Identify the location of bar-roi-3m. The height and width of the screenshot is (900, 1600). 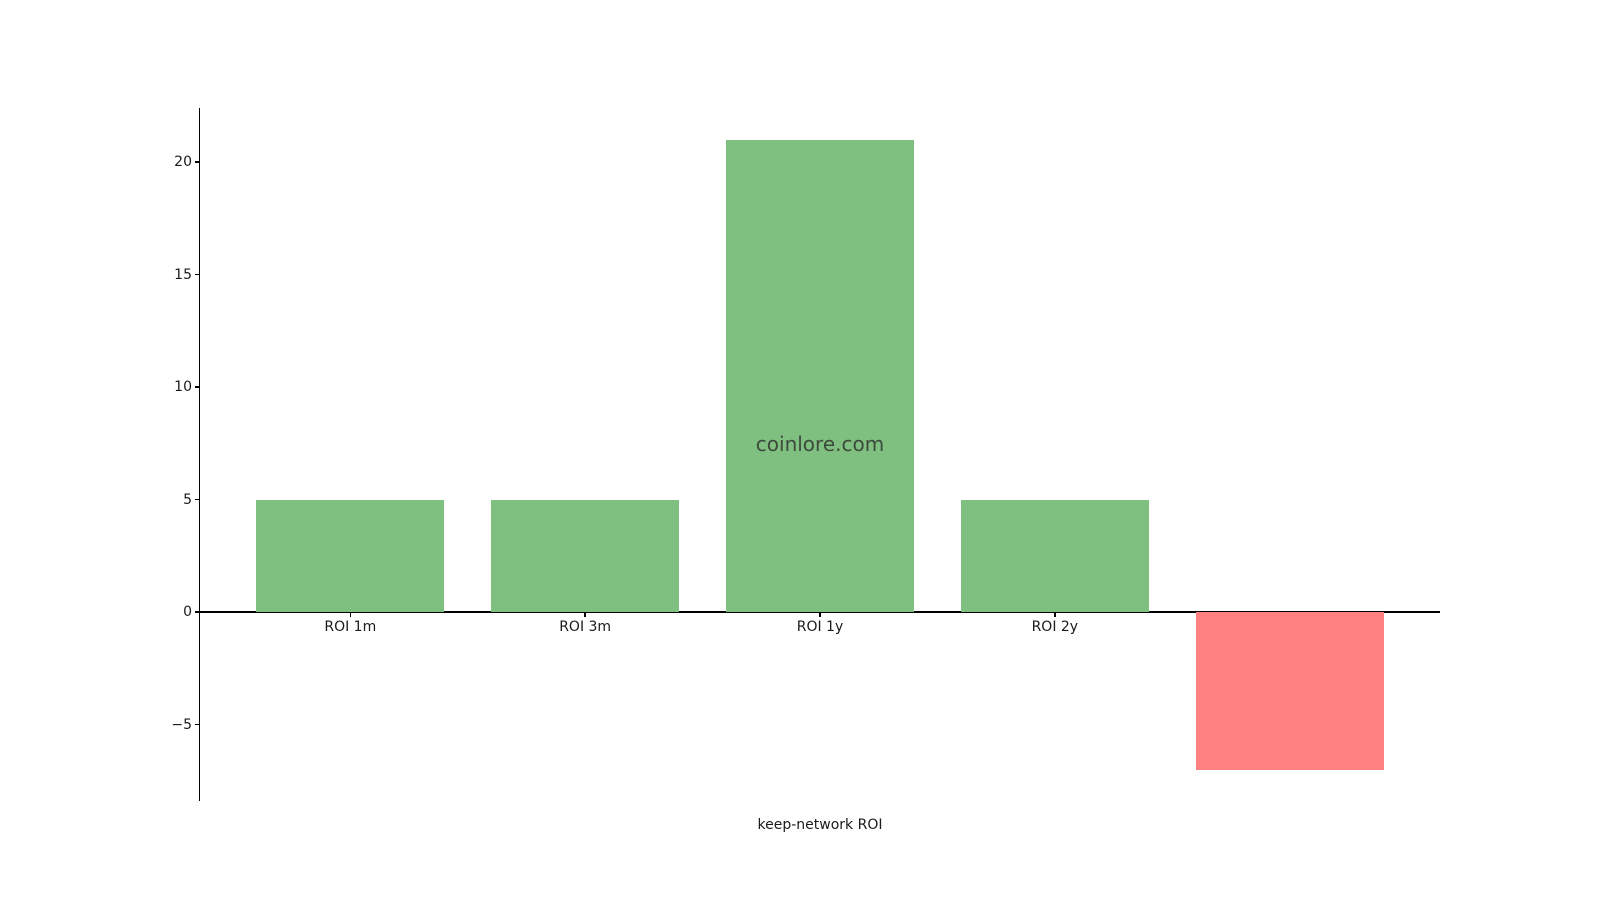
(585, 555).